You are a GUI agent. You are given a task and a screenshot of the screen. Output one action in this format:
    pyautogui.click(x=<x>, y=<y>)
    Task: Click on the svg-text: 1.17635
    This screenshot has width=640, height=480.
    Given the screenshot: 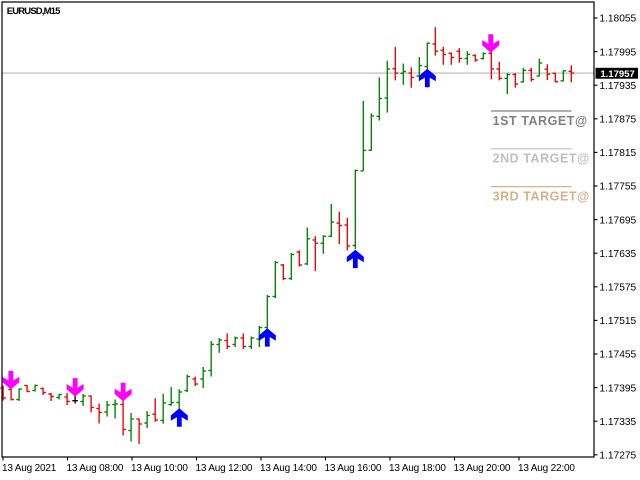 What is the action you would take?
    pyautogui.click(x=617, y=254)
    